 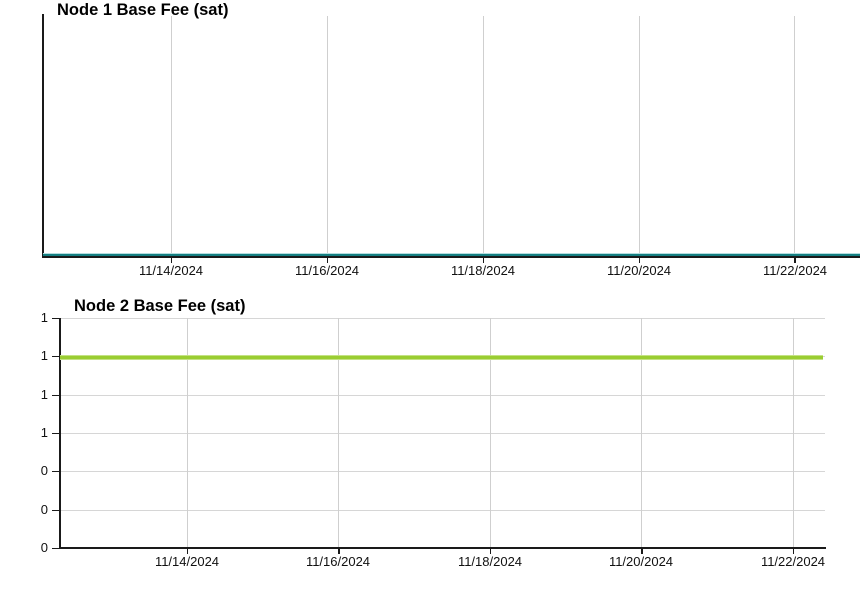 I want to click on series-line-node1, so click(x=451, y=254).